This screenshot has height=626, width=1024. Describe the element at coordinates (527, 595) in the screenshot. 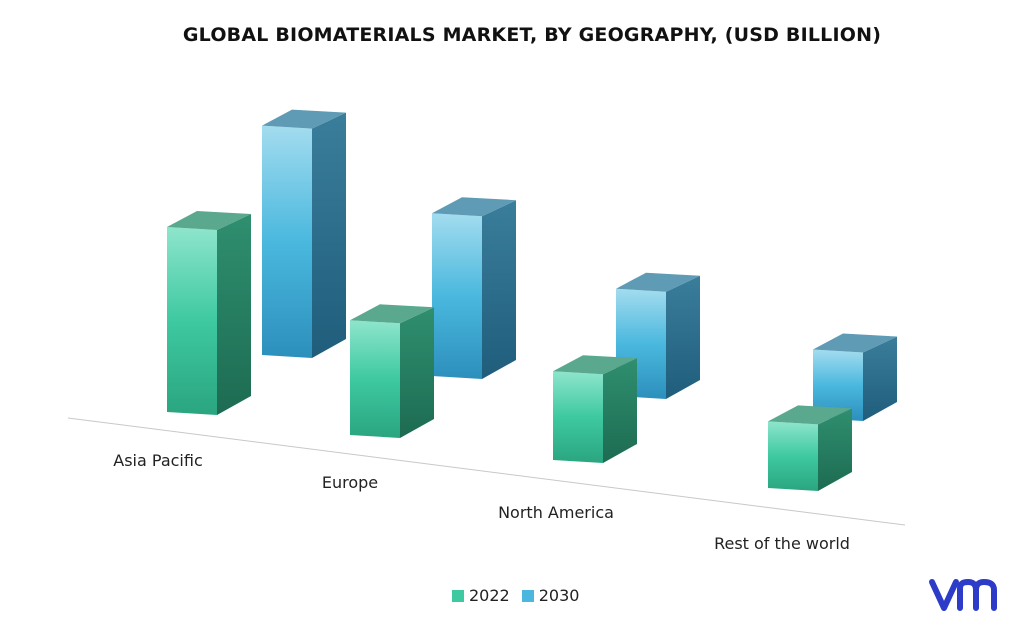

I see `legend-swatch-2030` at that location.